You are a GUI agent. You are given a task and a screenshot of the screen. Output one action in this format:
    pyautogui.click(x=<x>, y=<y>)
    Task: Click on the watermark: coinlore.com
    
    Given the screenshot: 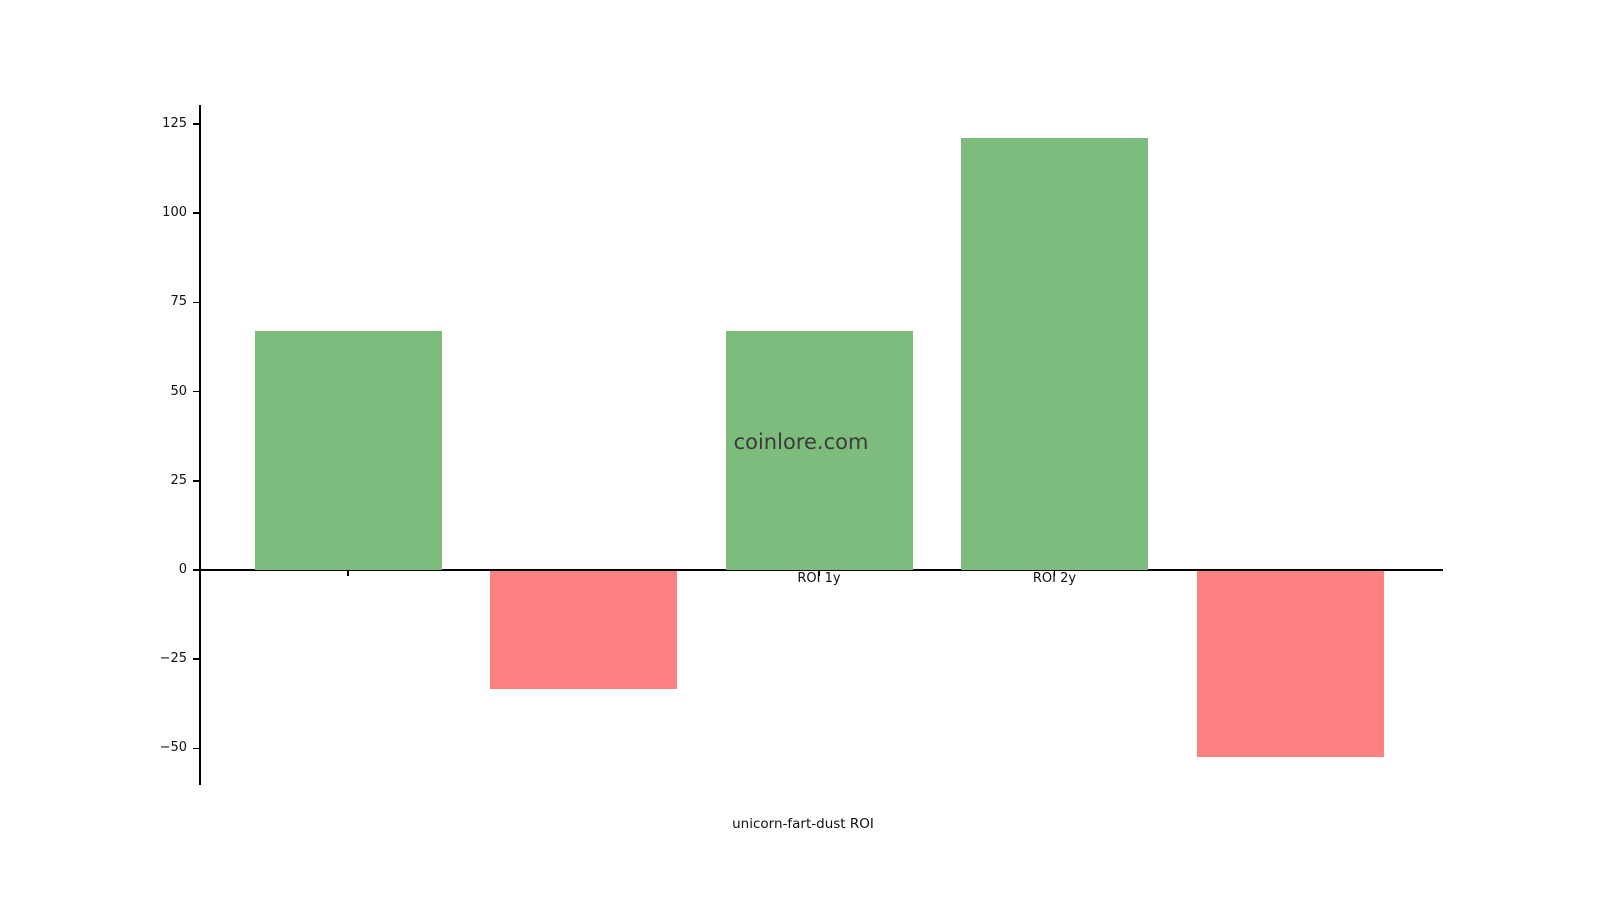 What is the action you would take?
    pyautogui.click(x=801, y=442)
    